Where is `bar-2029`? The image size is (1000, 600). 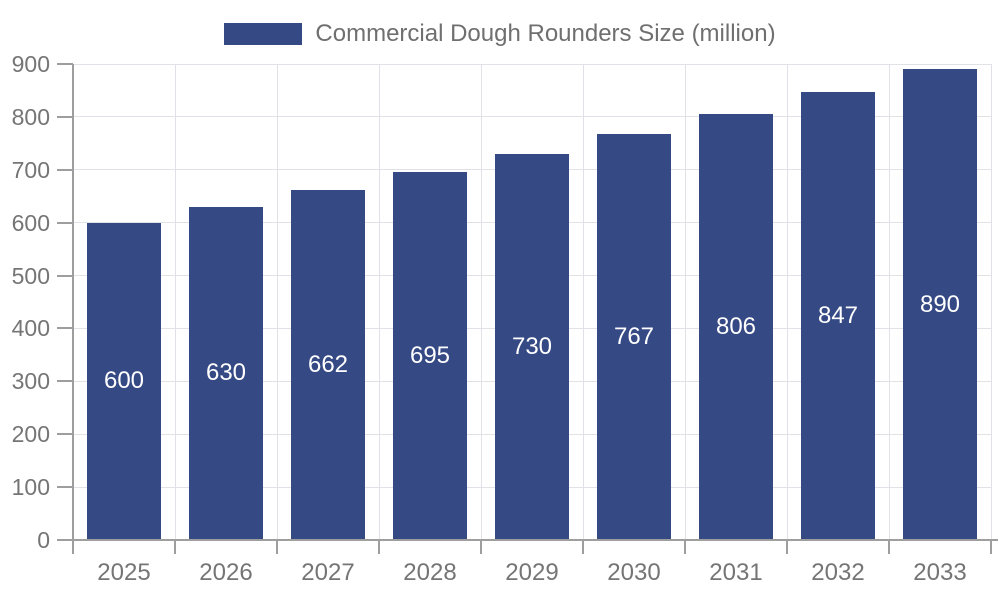
bar-2029 is located at coordinates (532, 346).